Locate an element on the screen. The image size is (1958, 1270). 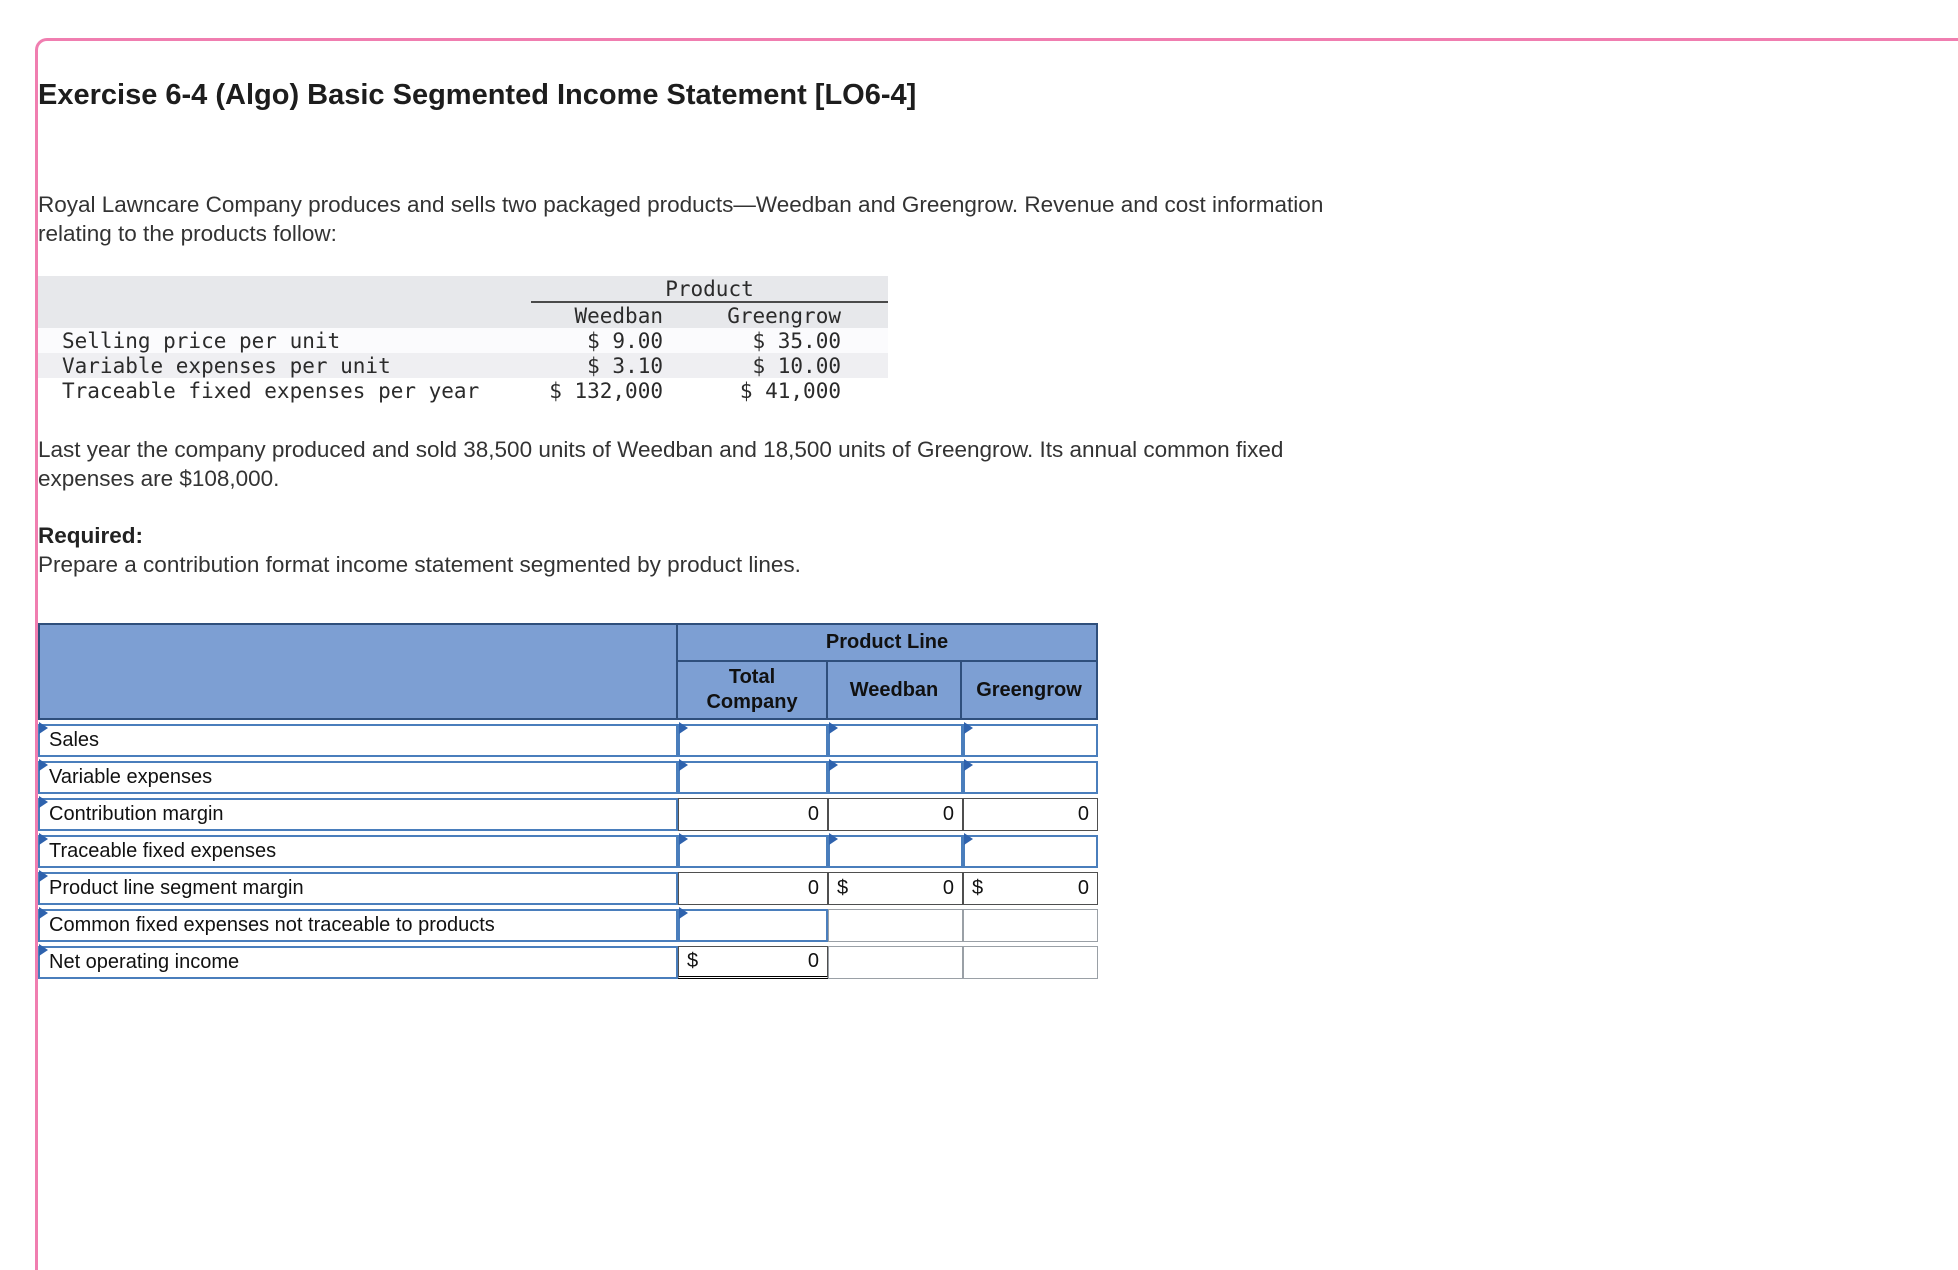
middle-line2: expenses are $108,000. is located at coordinates (159, 478).